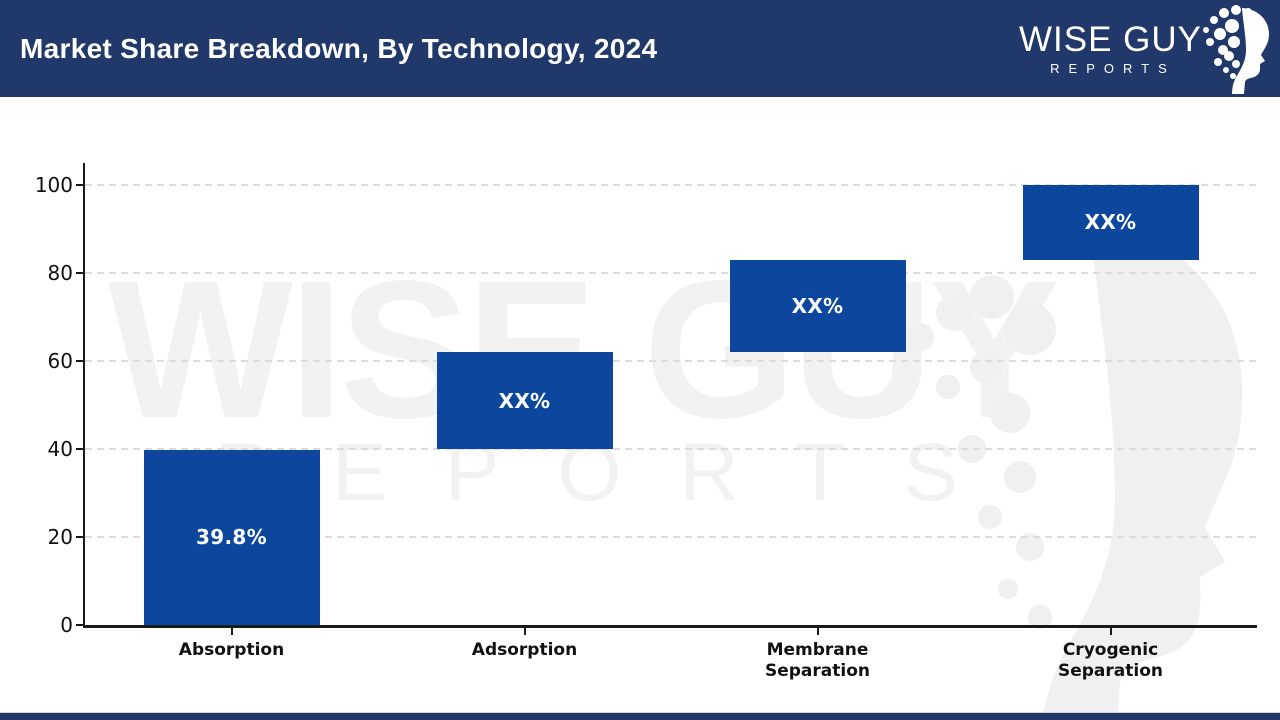 This screenshot has width=1280, height=720. I want to click on y-tick-label-100: 100, so click(53, 185).